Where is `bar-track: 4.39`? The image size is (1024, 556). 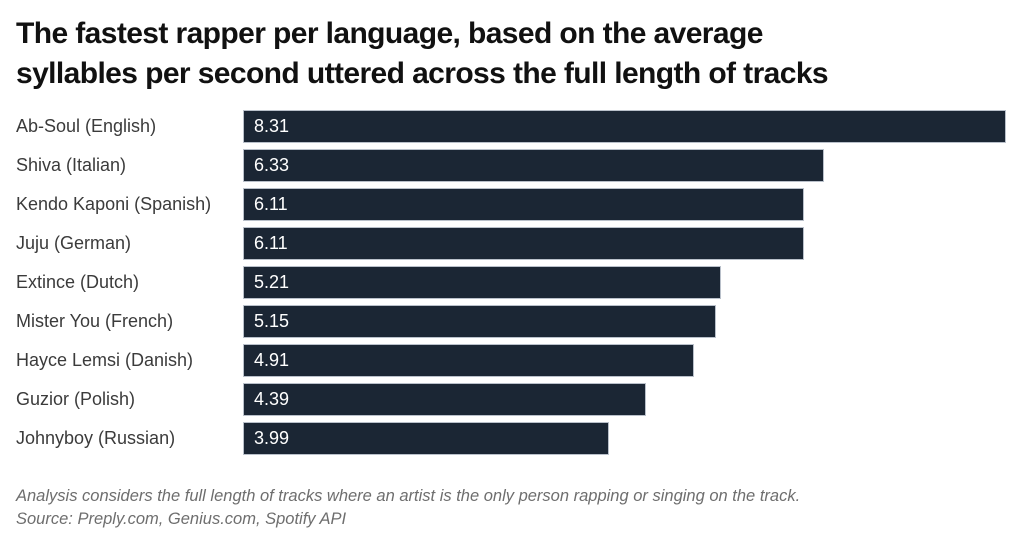 bar-track: 4.39 is located at coordinates (624, 399).